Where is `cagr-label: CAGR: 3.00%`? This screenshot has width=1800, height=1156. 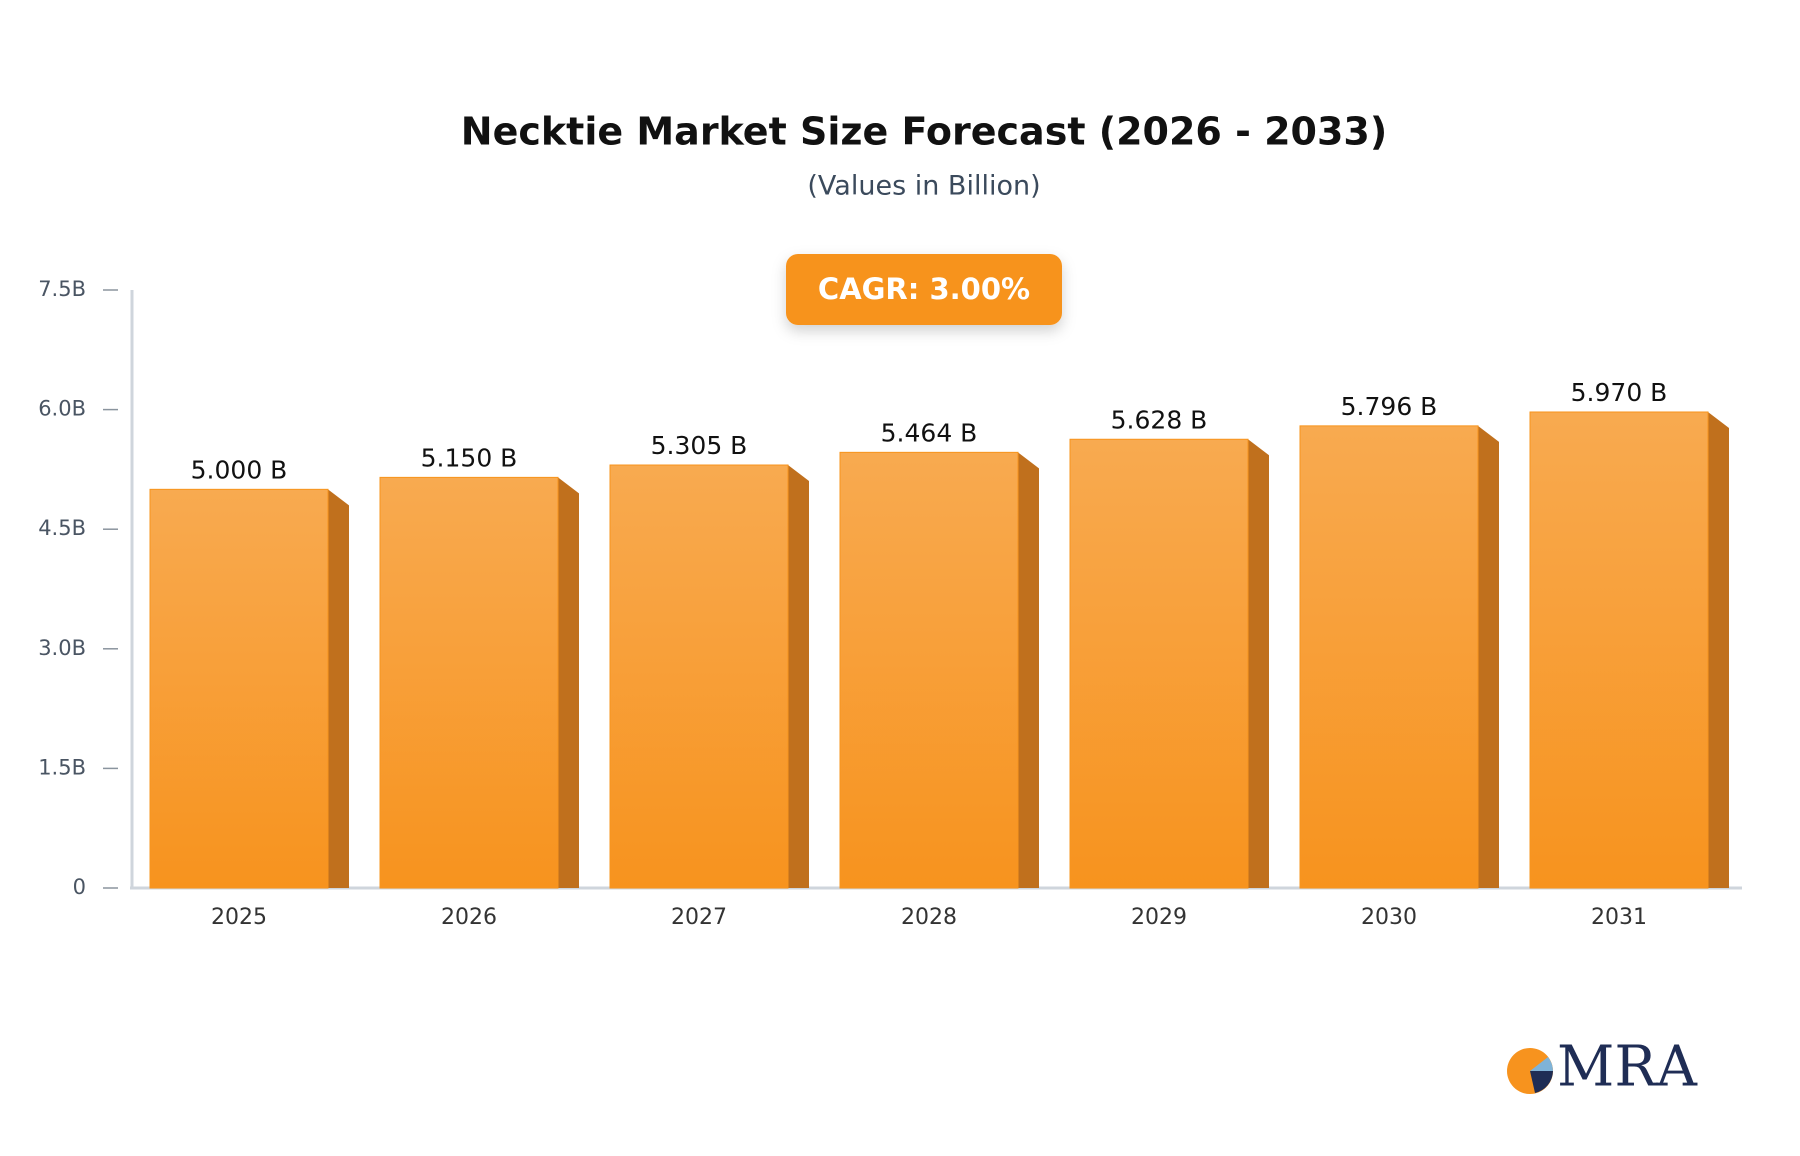 cagr-label: CAGR: 3.00% is located at coordinates (924, 289).